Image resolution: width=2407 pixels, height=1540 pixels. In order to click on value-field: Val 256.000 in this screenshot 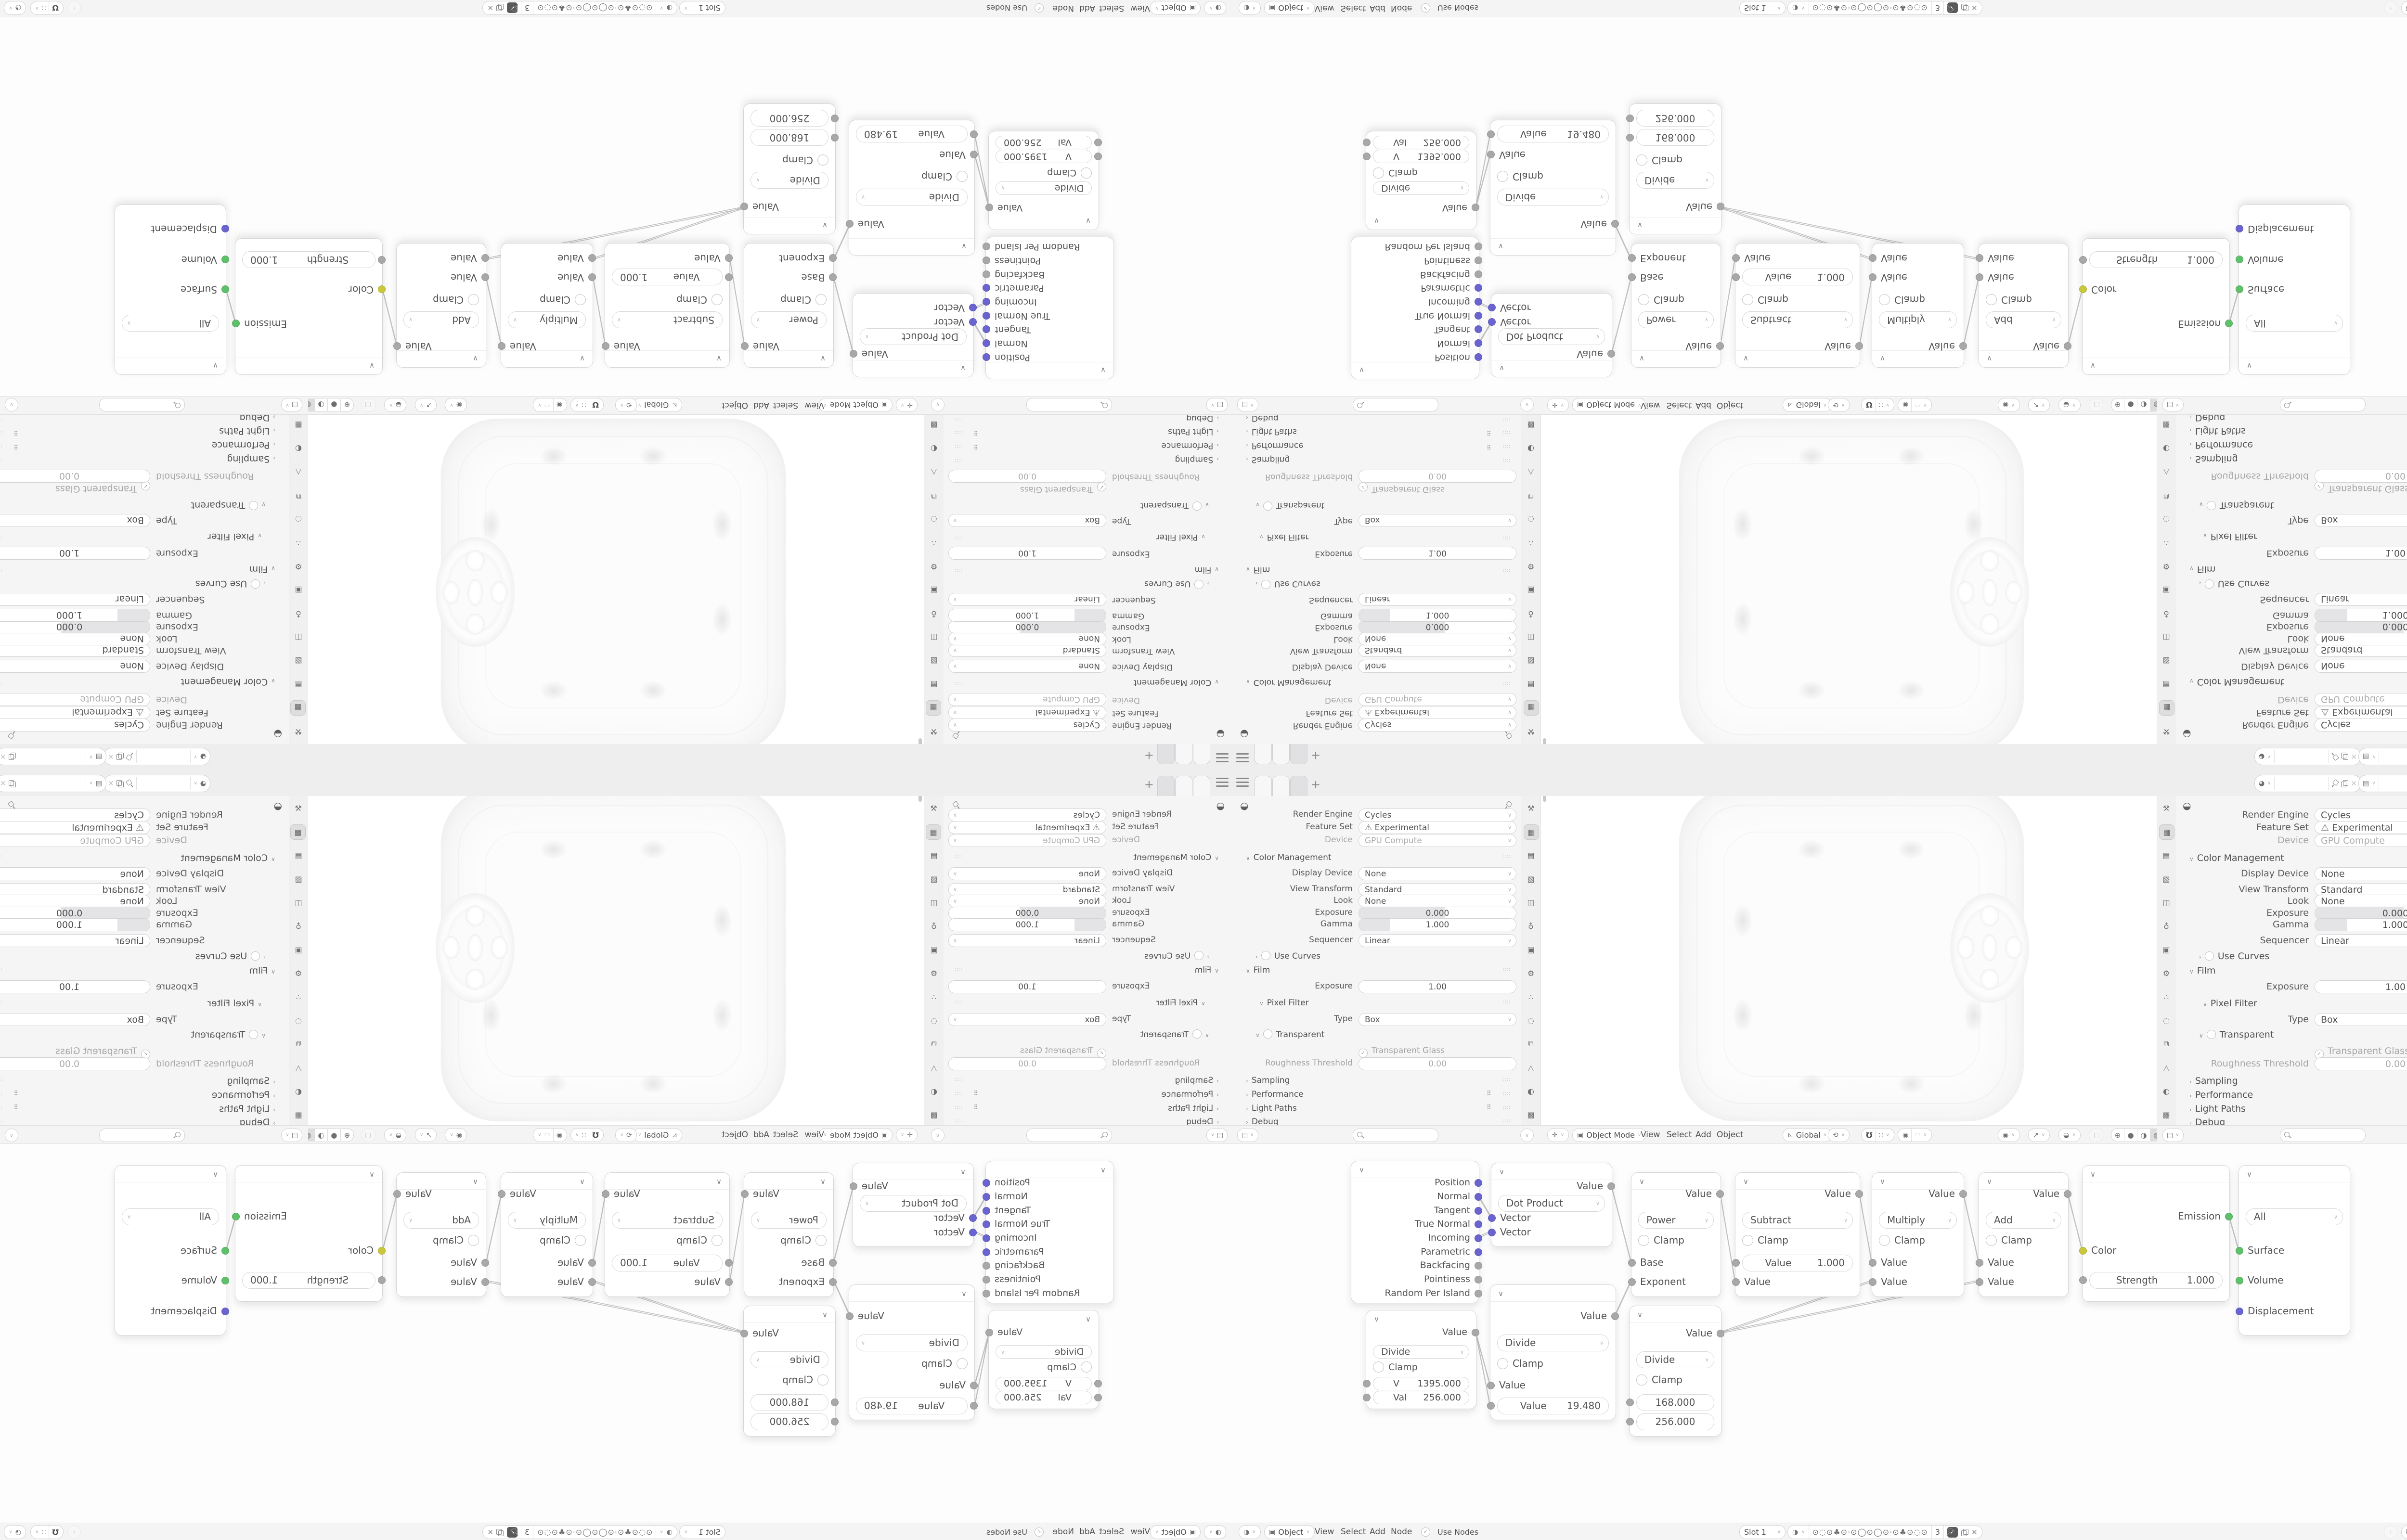, I will do `click(1421, 142)`.